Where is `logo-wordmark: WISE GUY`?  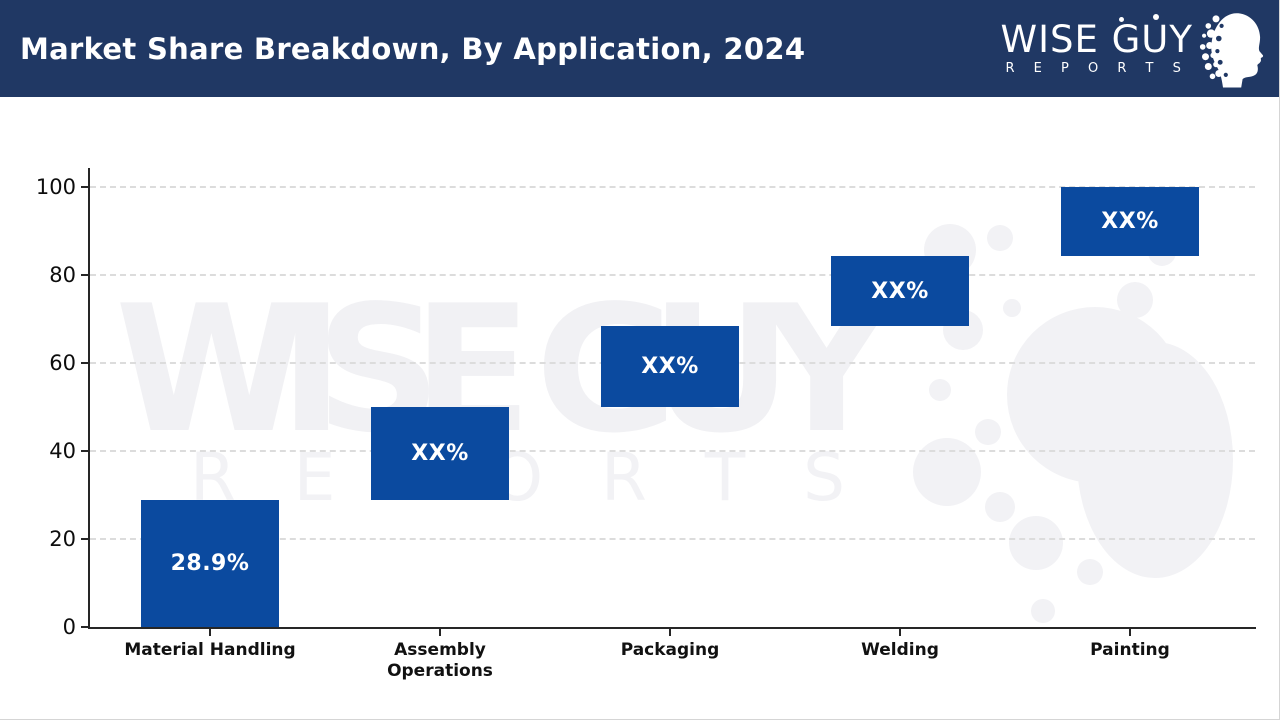 logo-wordmark: WISE GUY is located at coordinates (1096, 39).